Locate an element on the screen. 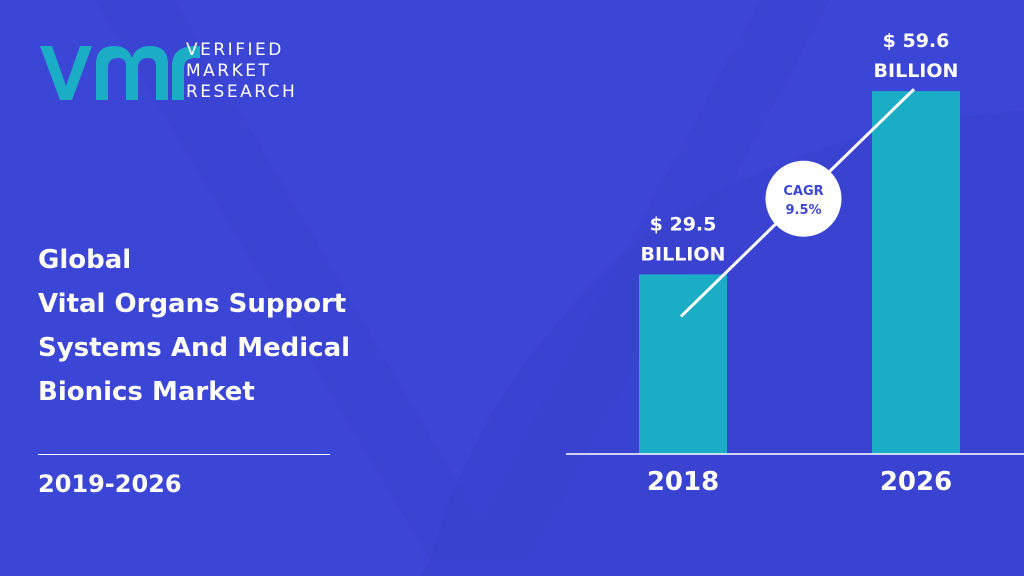 Image resolution: width=1024 pixels, height=576 pixels. bar-2026 is located at coordinates (916, 272).